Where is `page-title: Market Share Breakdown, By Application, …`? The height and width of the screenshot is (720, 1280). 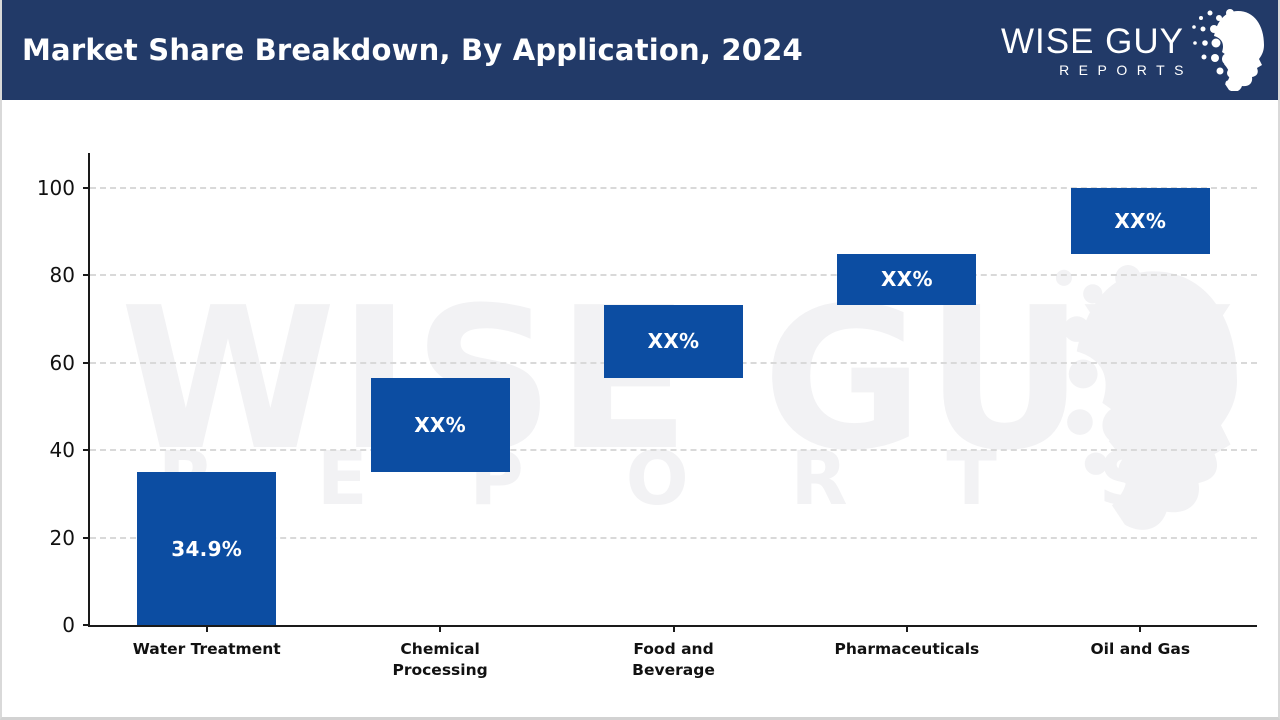
page-title: Market Share Breakdown, By Application, … is located at coordinates (412, 50).